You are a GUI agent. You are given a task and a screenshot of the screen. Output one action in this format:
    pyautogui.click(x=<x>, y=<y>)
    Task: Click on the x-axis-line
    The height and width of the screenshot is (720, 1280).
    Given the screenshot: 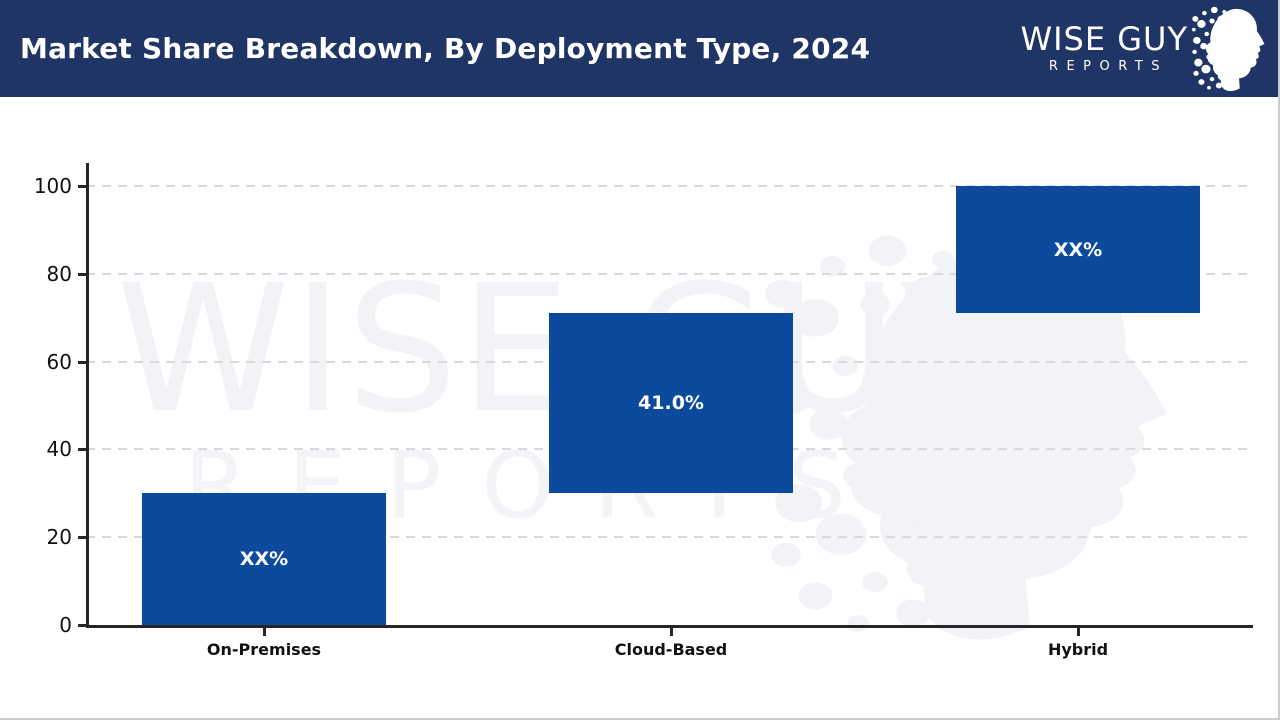 What is the action you would take?
    pyautogui.click(x=669, y=626)
    